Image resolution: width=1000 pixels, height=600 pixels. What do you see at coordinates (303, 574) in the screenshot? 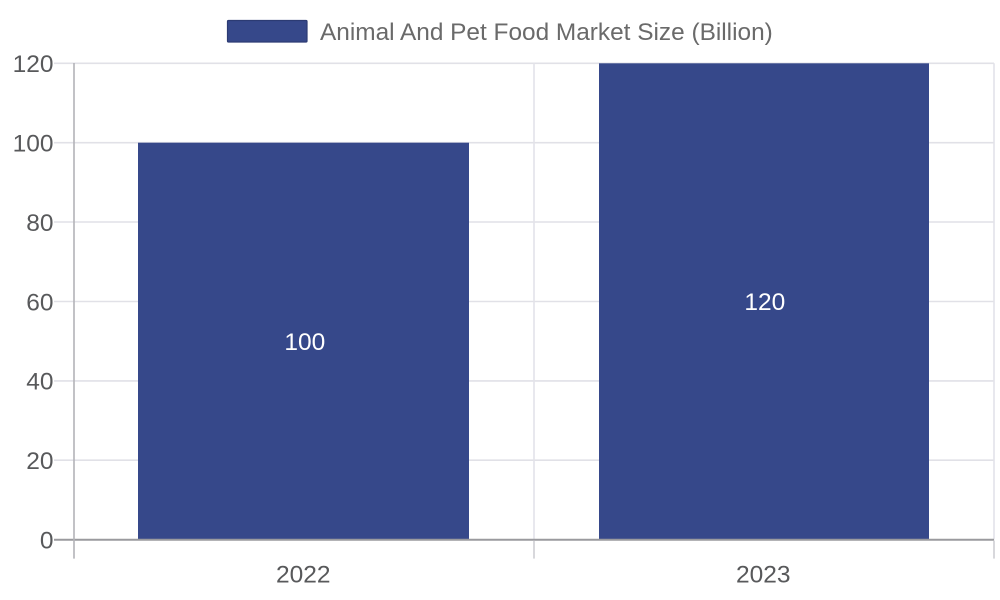
I see `svg-text: 2022` at bounding box center [303, 574].